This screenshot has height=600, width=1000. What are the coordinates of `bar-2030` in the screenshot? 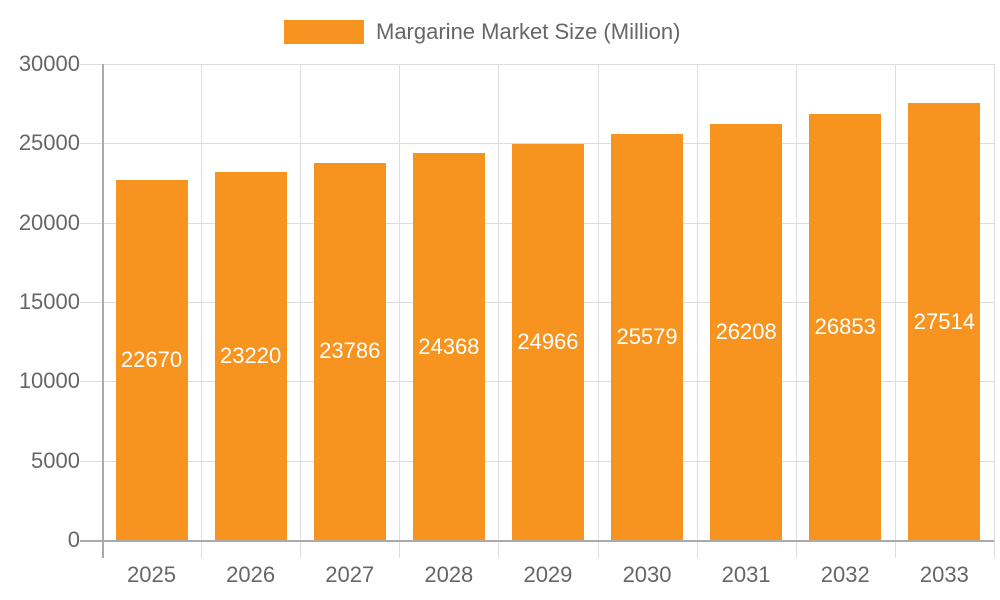 It's located at (647, 337).